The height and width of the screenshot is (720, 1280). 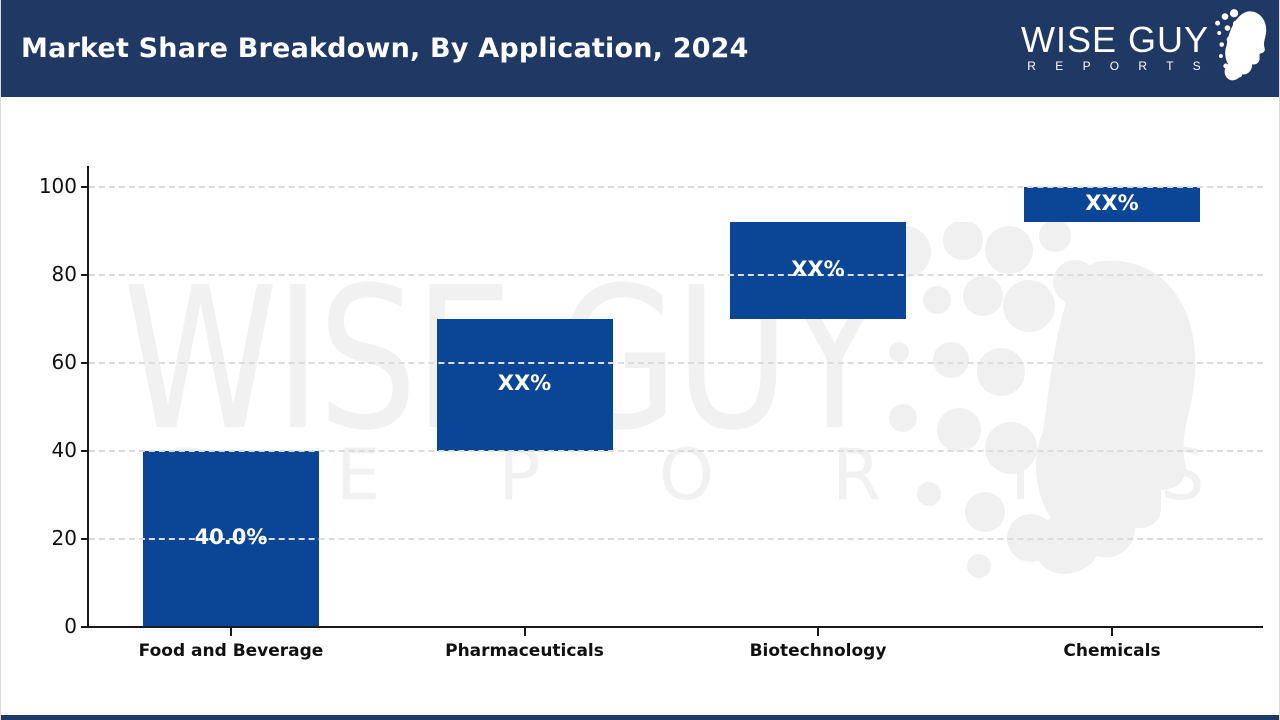 What do you see at coordinates (1114, 39) in the screenshot?
I see `logo-name-text: WISE GUY` at bounding box center [1114, 39].